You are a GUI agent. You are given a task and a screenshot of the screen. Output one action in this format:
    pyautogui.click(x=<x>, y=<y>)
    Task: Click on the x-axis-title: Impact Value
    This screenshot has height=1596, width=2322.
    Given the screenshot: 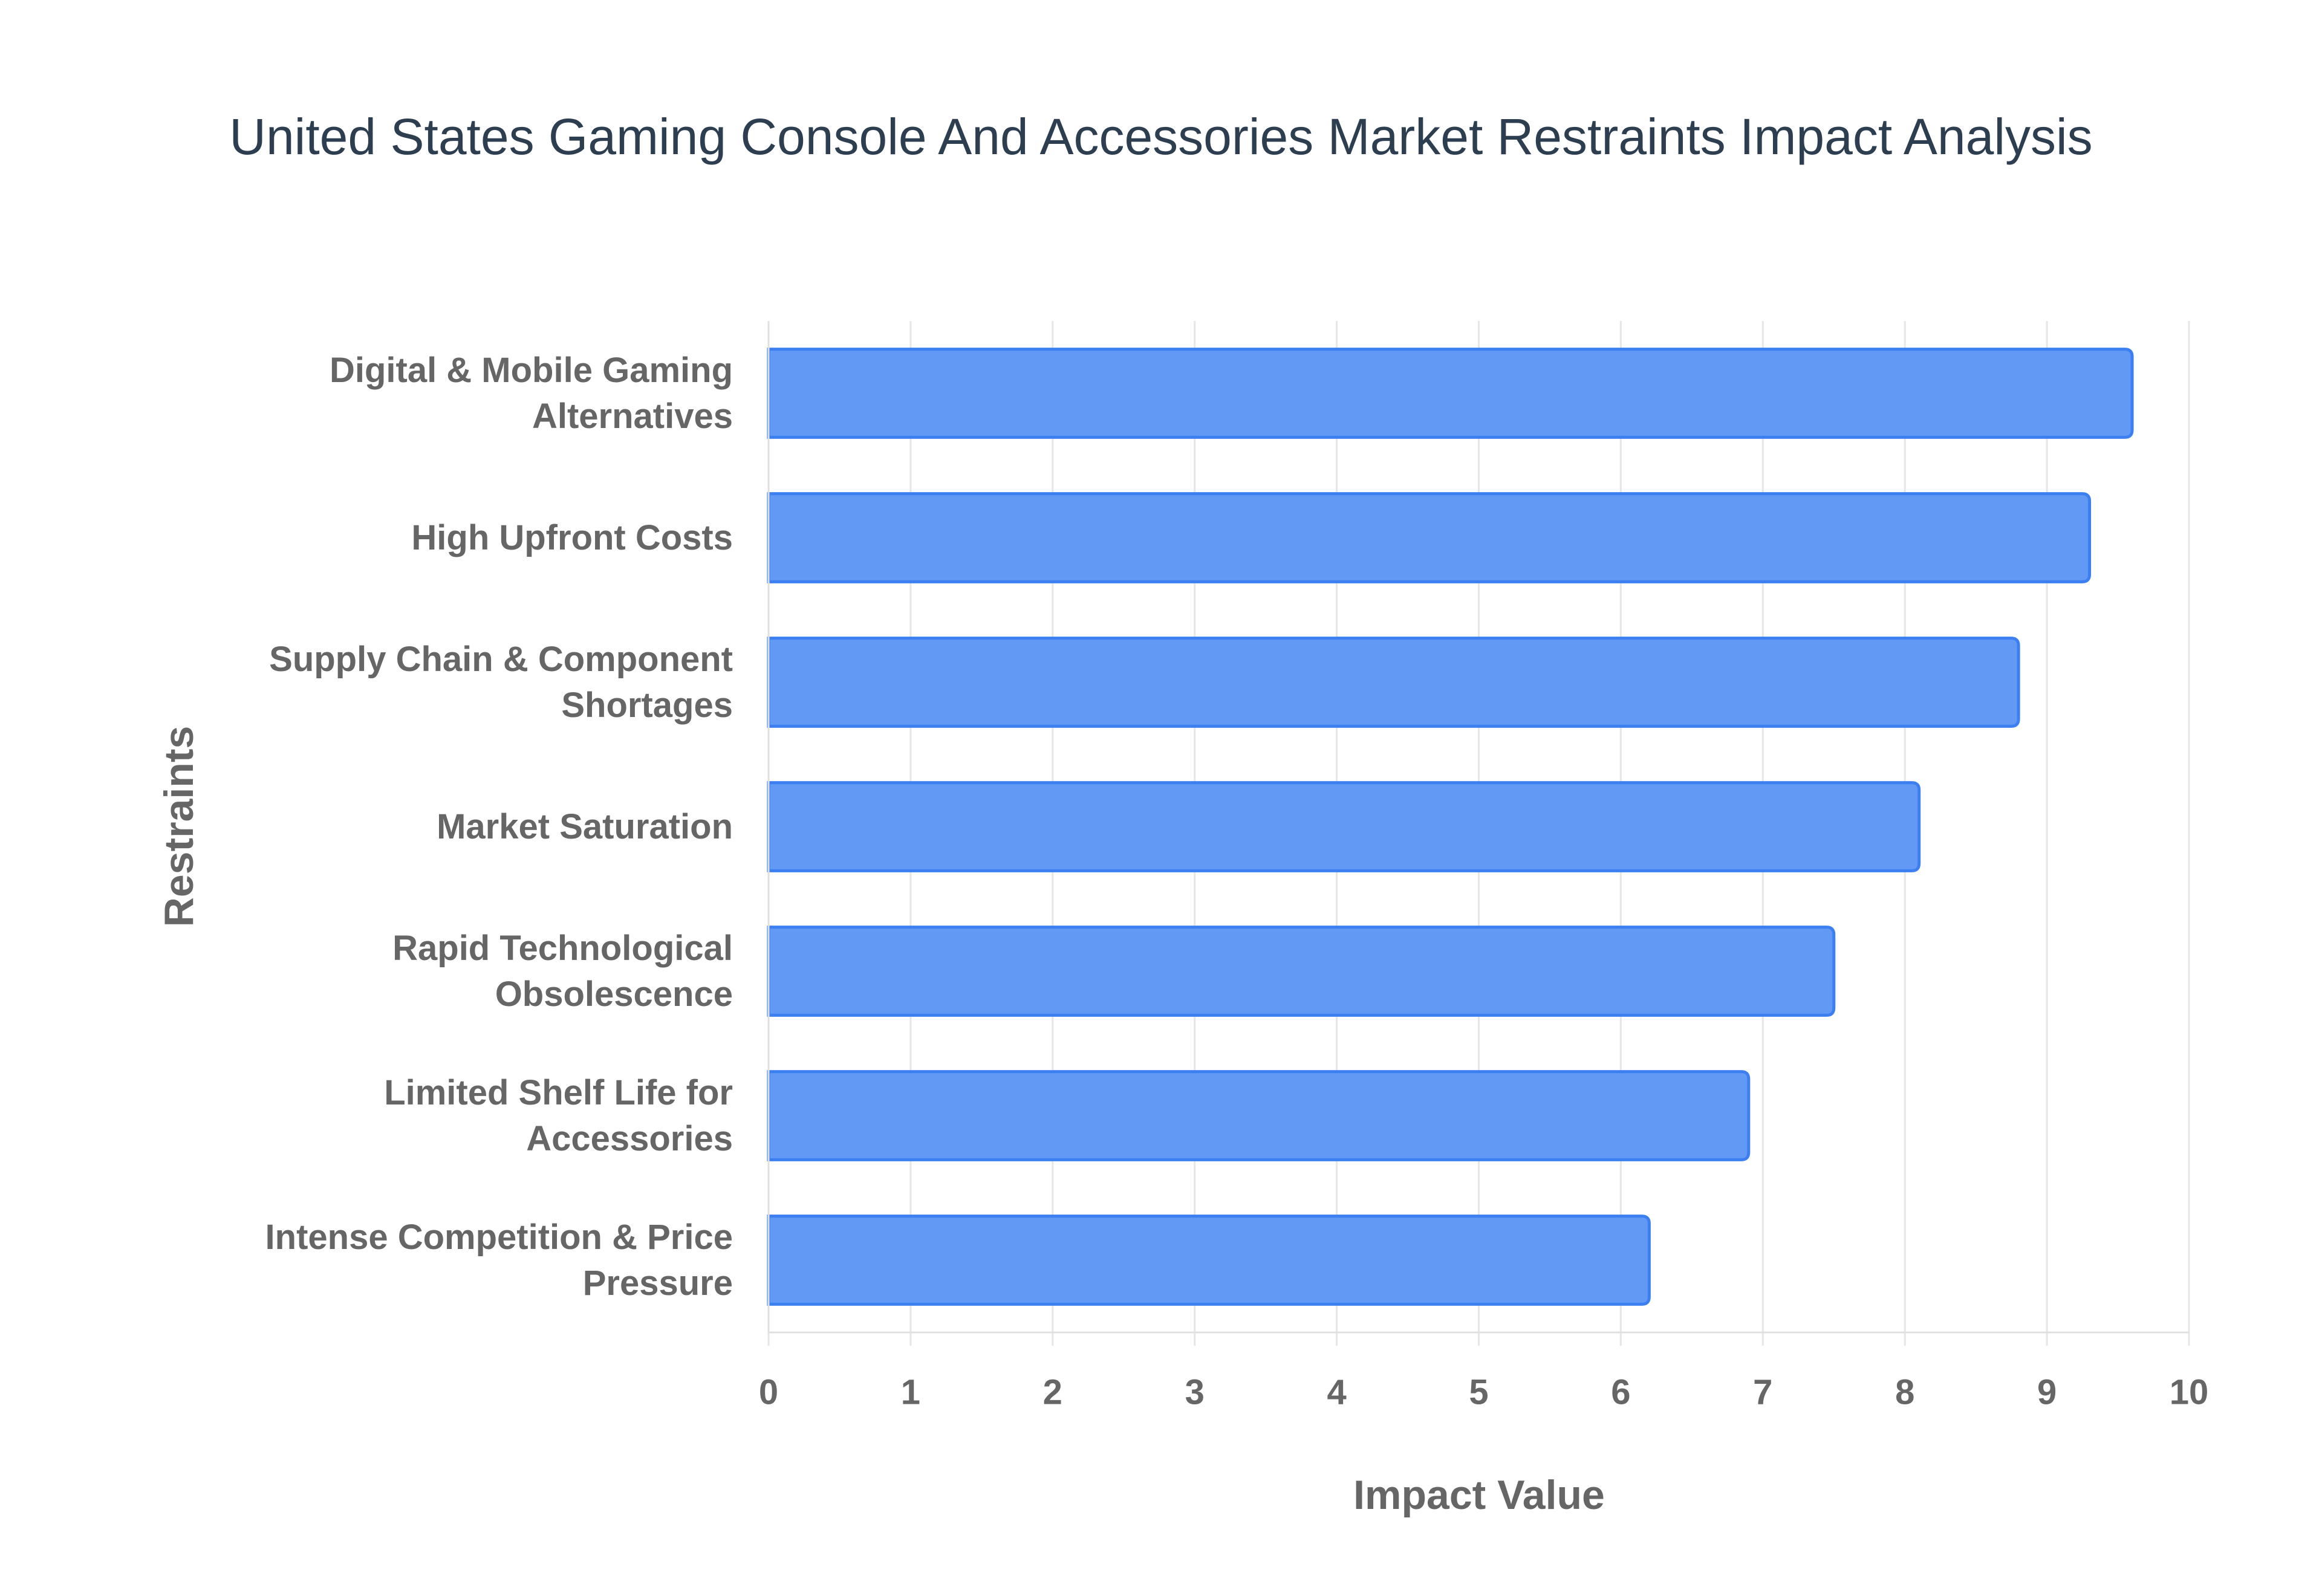 What is the action you would take?
    pyautogui.click(x=1479, y=1495)
    